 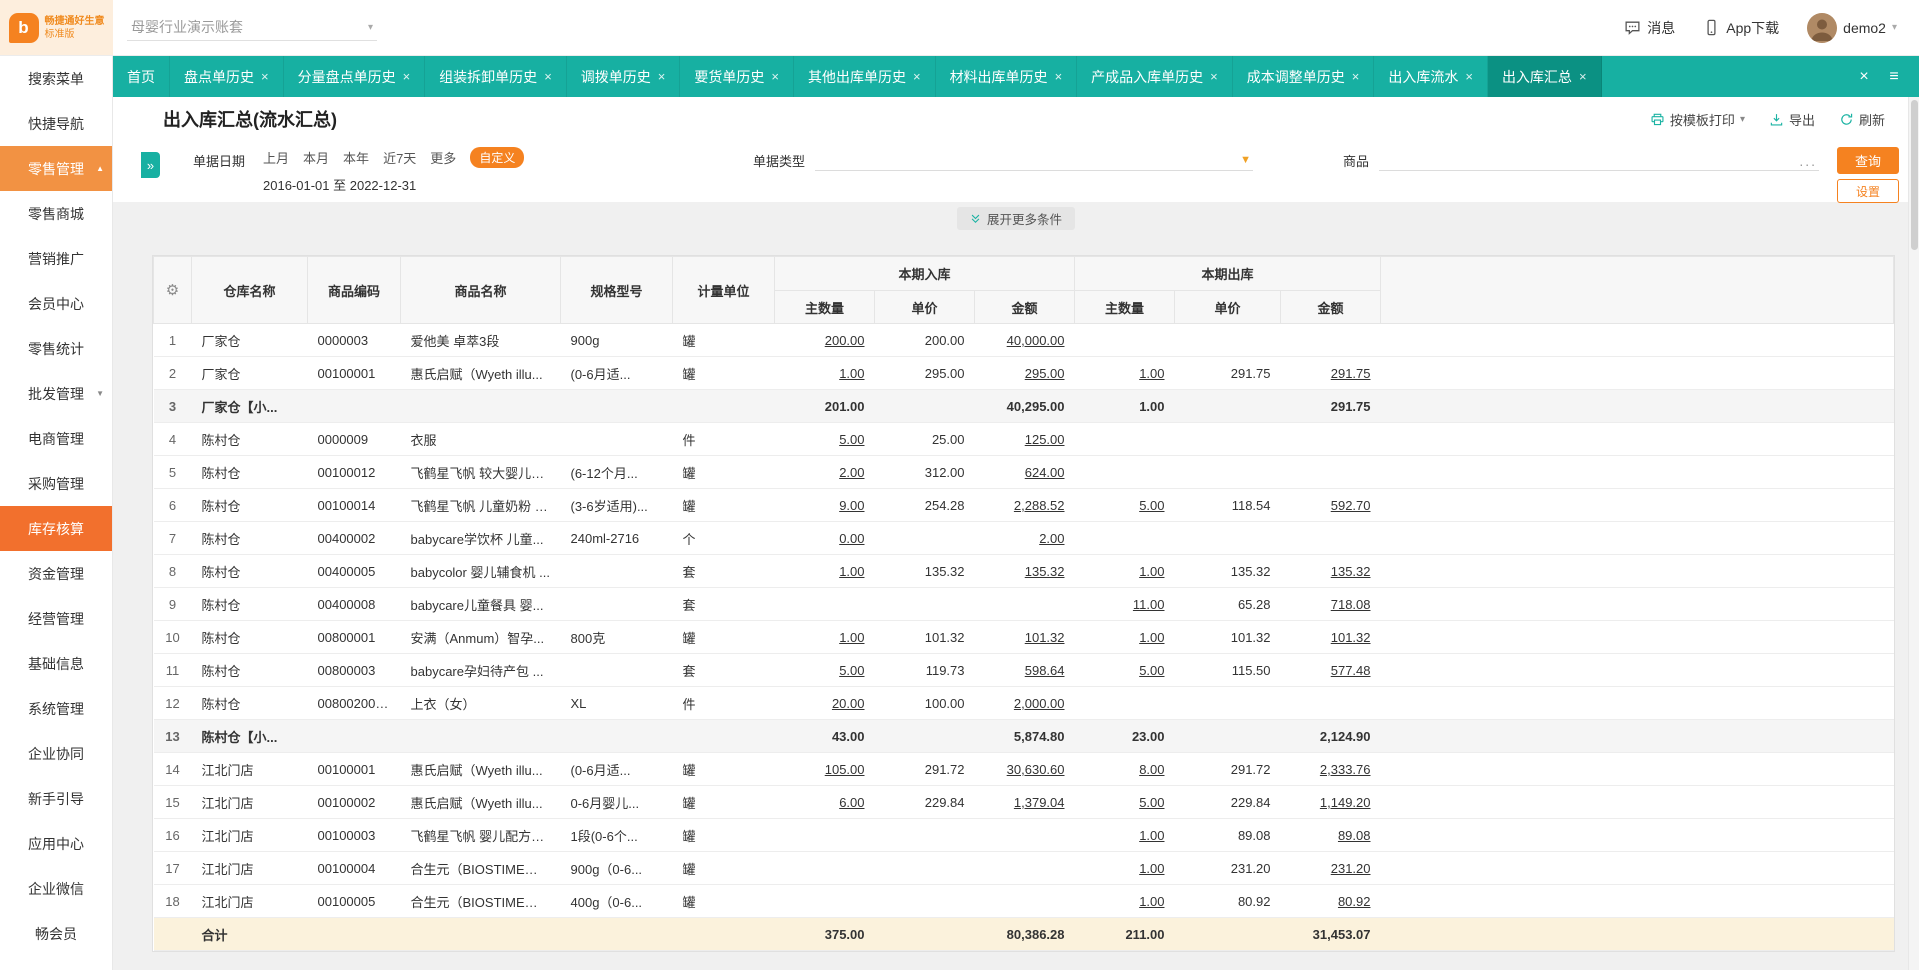 What do you see at coordinates (56, 708) in the screenshot?
I see `sidebar-item-系统管理: 系统管理` at bounding box center [56, 708].